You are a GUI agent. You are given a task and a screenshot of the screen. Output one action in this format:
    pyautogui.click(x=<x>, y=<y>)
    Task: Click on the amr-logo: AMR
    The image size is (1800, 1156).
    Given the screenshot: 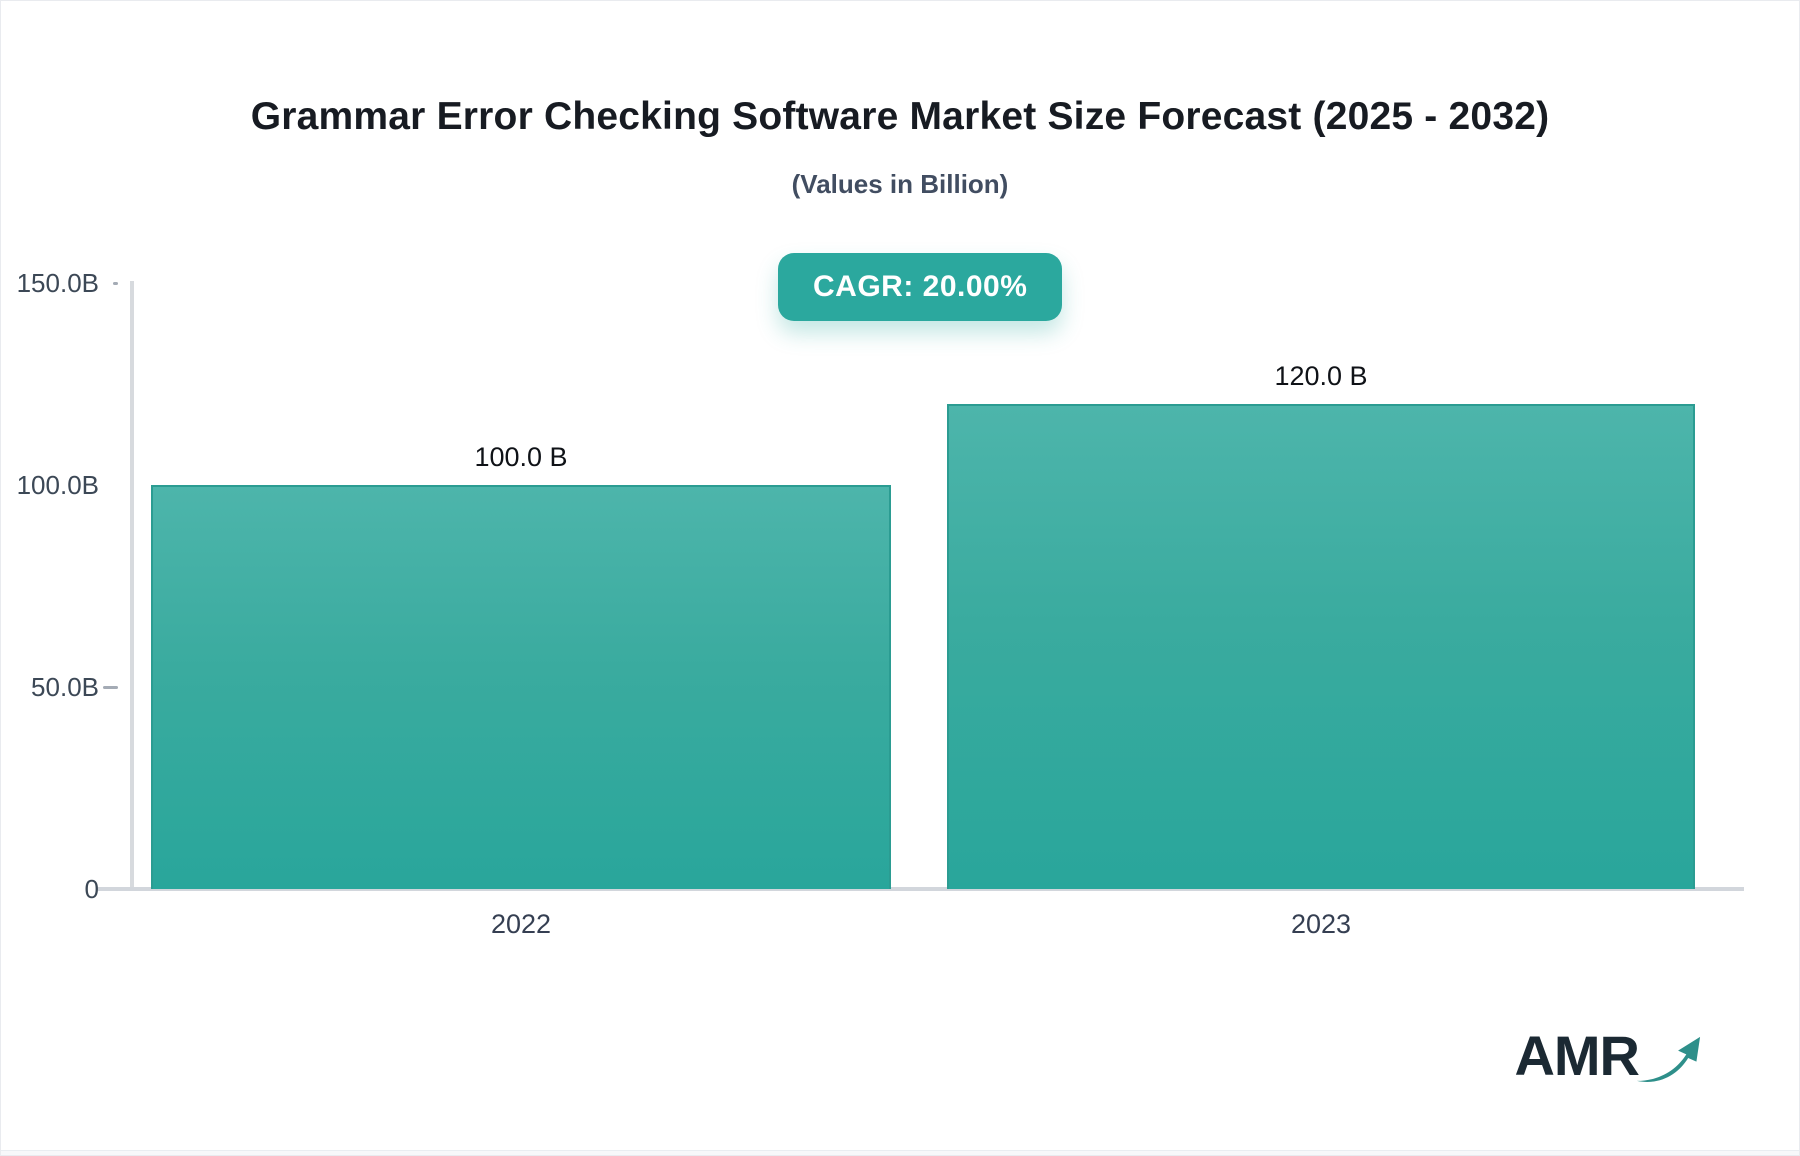 What is the action you would take?
    pyautogui.click(x=1607, y=1055)
    